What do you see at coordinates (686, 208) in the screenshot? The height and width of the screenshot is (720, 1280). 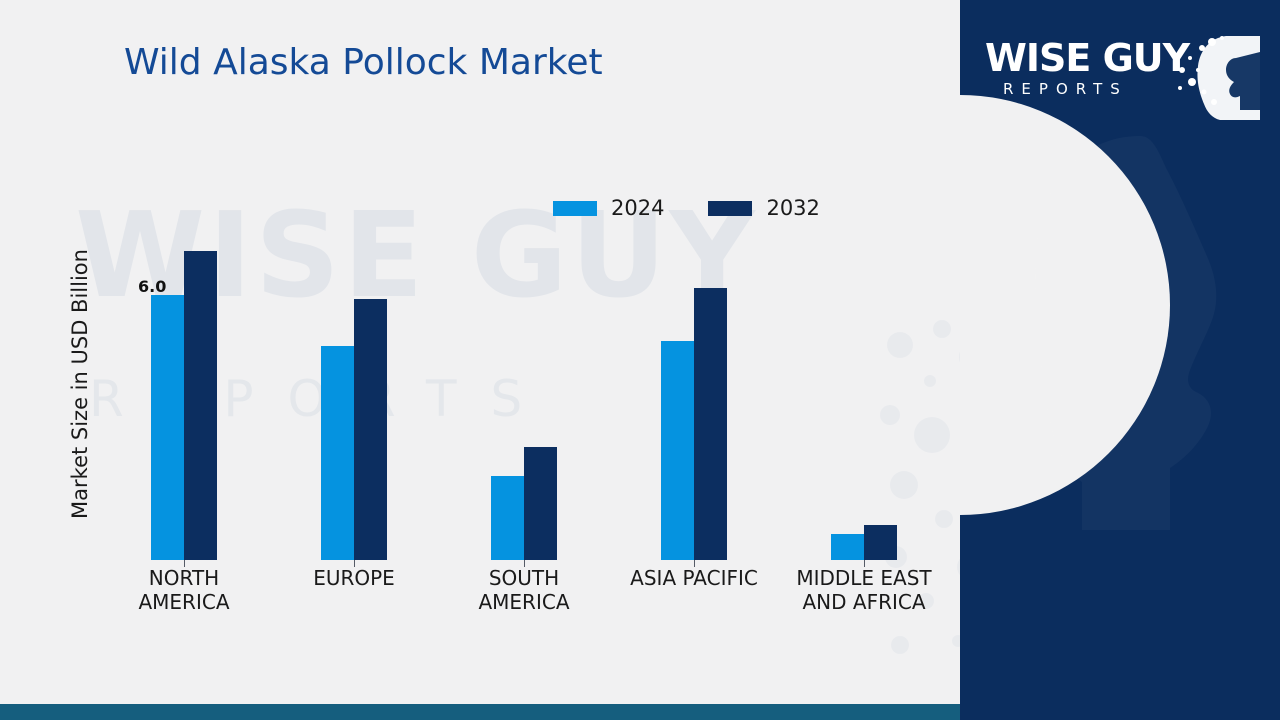 I see `chart-legend: 2024 2032` at bounding box center [686, 208].